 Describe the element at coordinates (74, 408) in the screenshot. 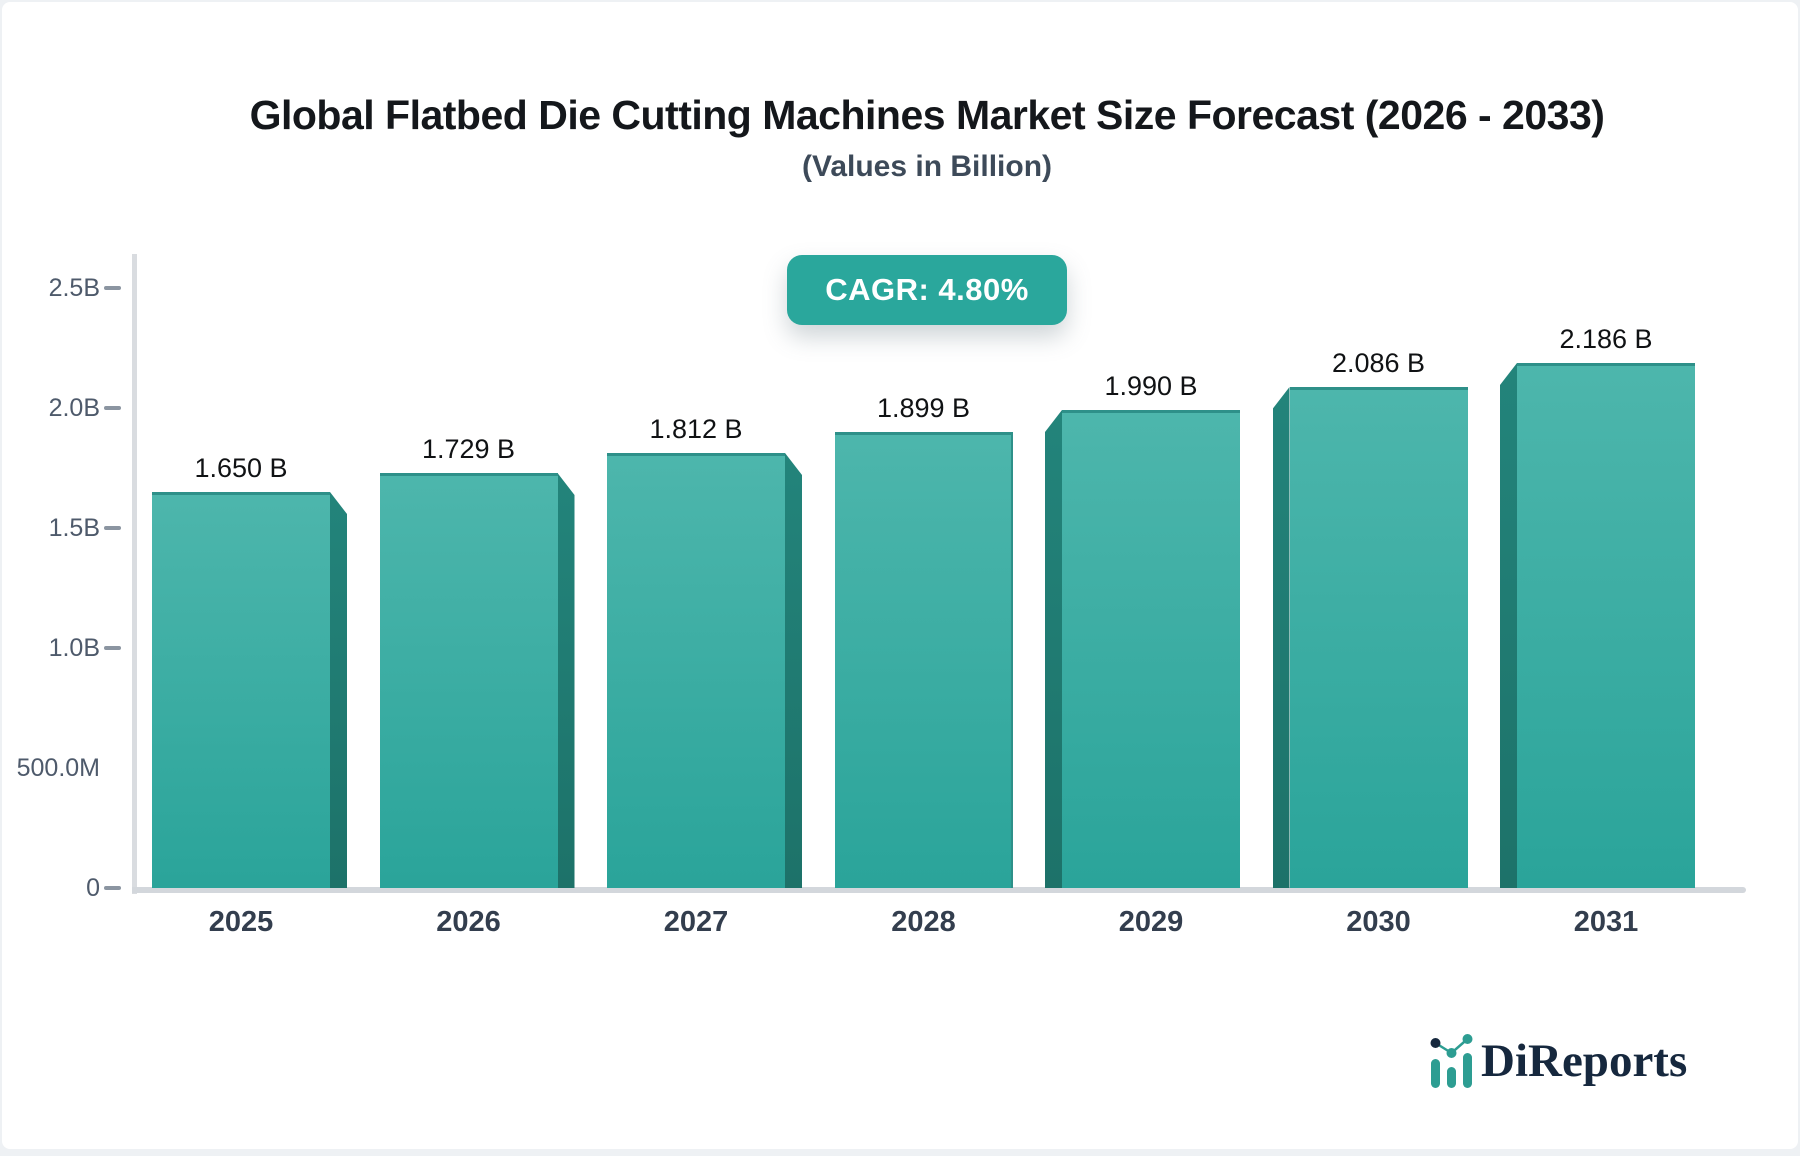

I see `y-axis-label: 2.0B` at that location.